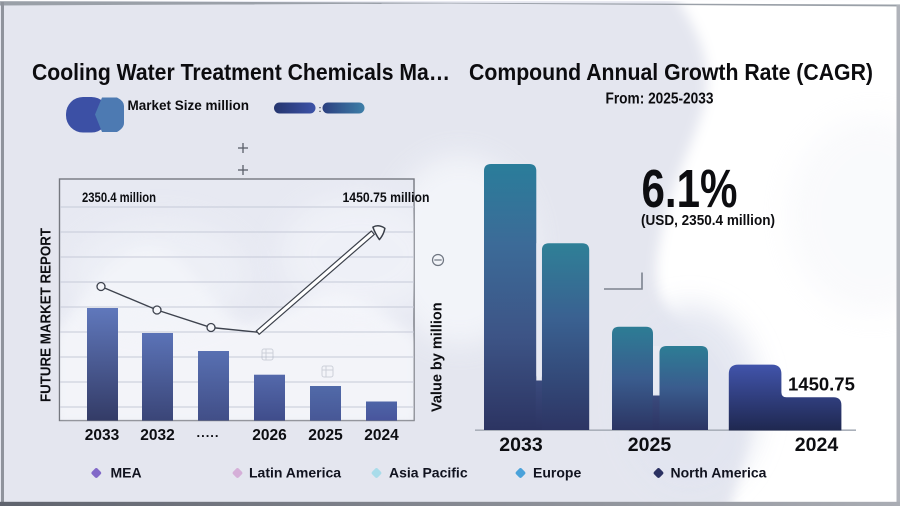  What do you see at coordinates (386, 197) in the screenshot?
I see `svg-text: 1450.75 million` at bounding box center [386, 197].